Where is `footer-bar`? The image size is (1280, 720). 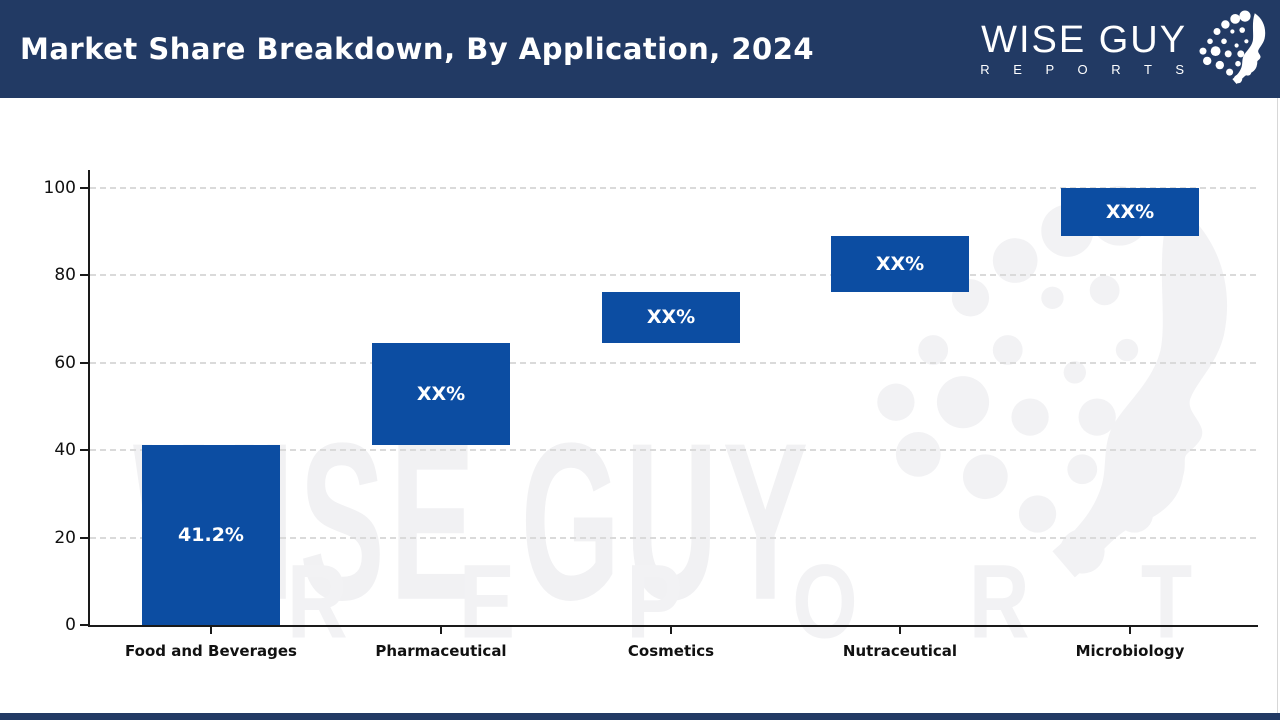 footer-bar is located at coordinates (640, 716).